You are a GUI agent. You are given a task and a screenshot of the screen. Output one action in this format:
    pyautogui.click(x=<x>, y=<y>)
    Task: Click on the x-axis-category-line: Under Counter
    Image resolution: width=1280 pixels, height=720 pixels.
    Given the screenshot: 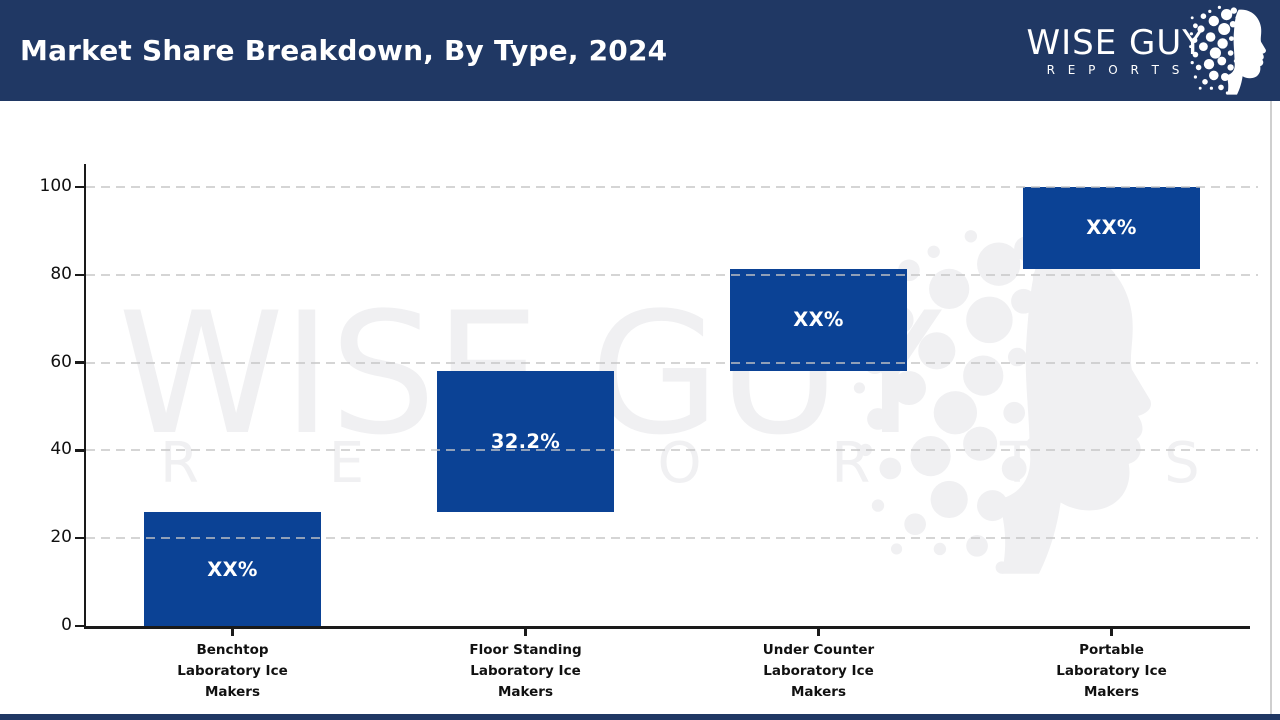 What is the action you would take?
    pyautogui.click(x=818, y=650)
    